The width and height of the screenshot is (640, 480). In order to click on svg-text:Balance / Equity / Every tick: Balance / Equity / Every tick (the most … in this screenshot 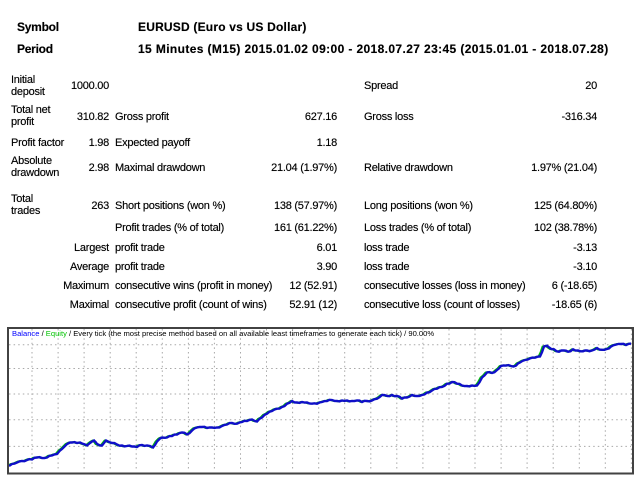, I will do `click(223, 333)`.